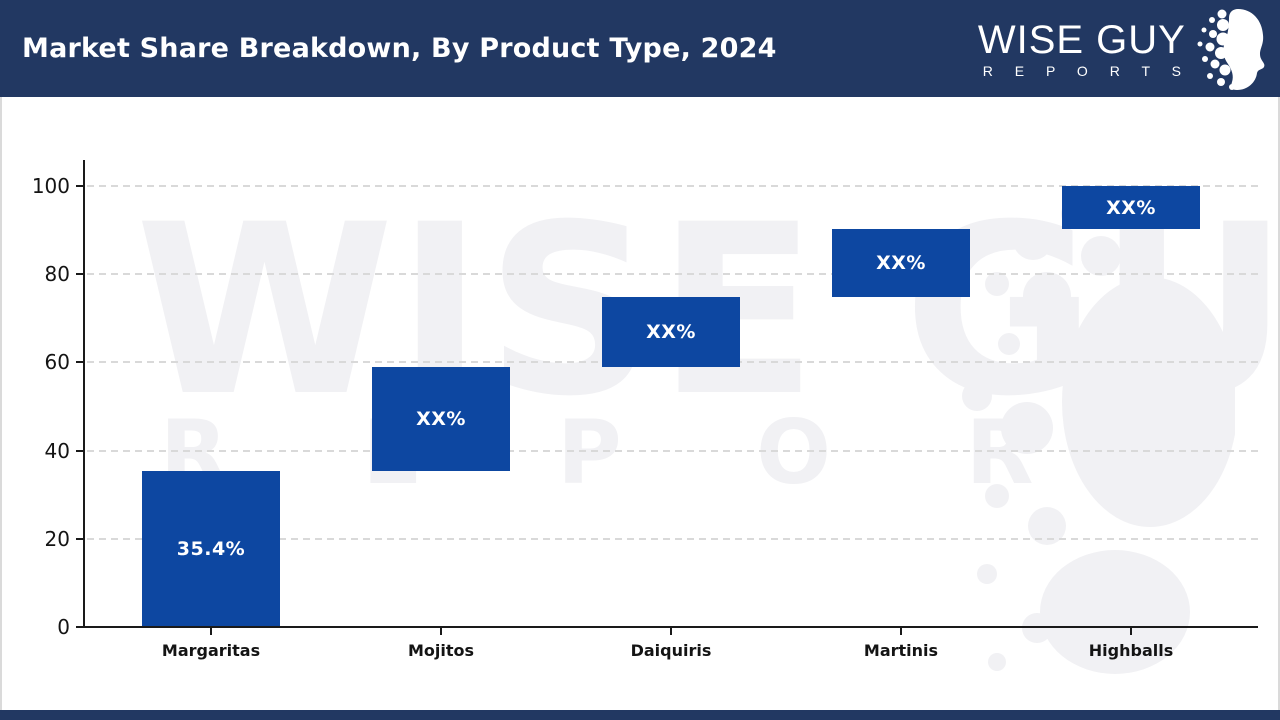 This screenshot has width=1280, height=720. I want to click on x-axis-line, so click(670, 627).